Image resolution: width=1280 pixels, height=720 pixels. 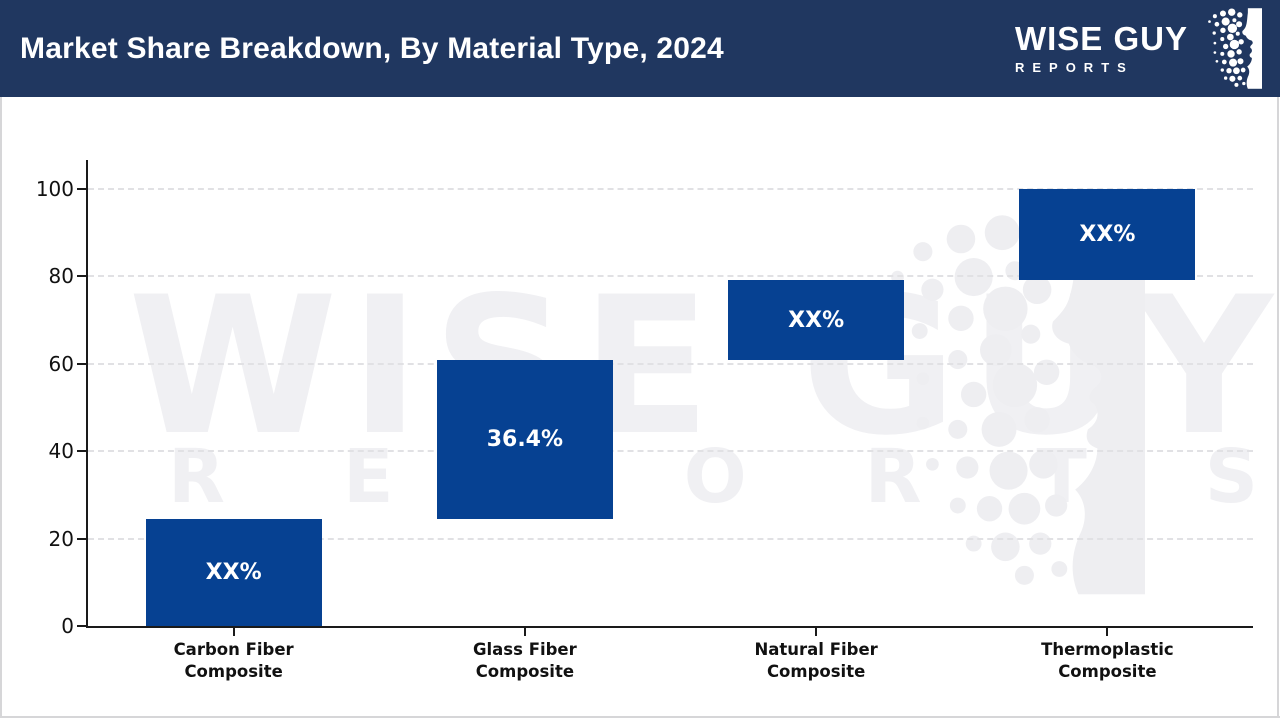 I want to click on y-tick-label-100: 100, so click(x=54, y=189).